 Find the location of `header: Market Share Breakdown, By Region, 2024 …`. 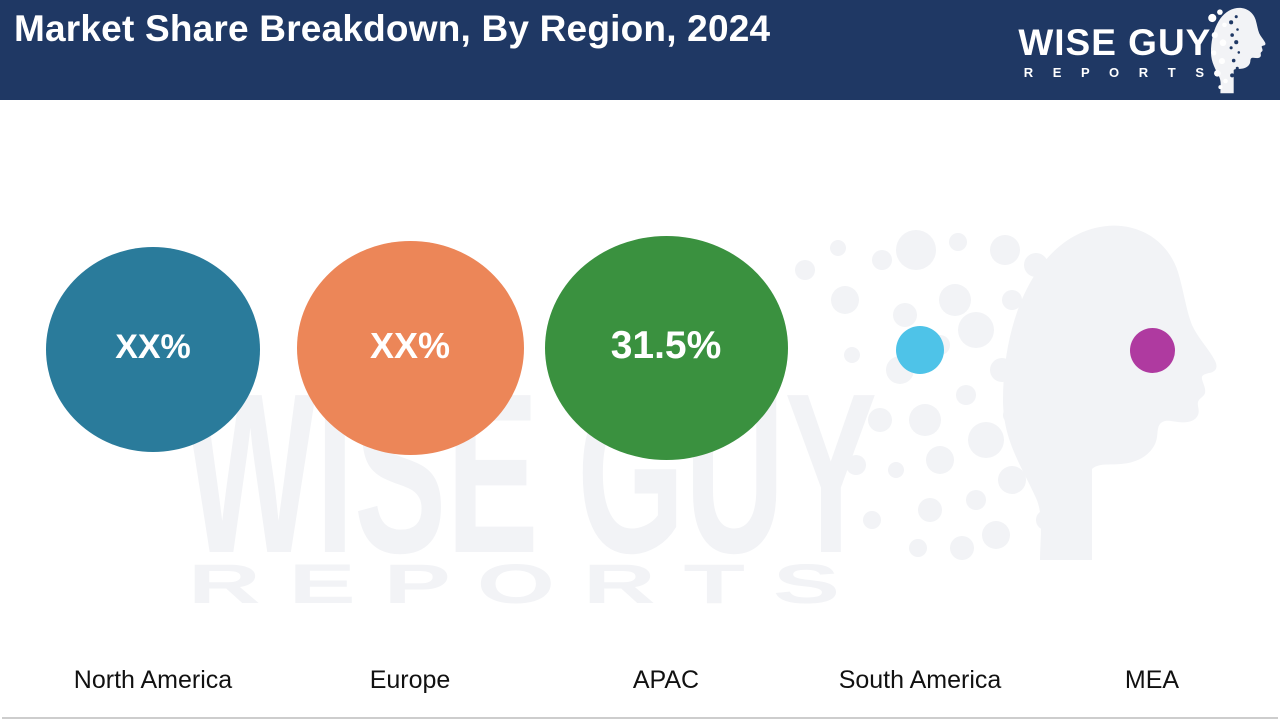

header: Market Share Breakdown, By Region, 2024 … is located at coordinates (640, 50).